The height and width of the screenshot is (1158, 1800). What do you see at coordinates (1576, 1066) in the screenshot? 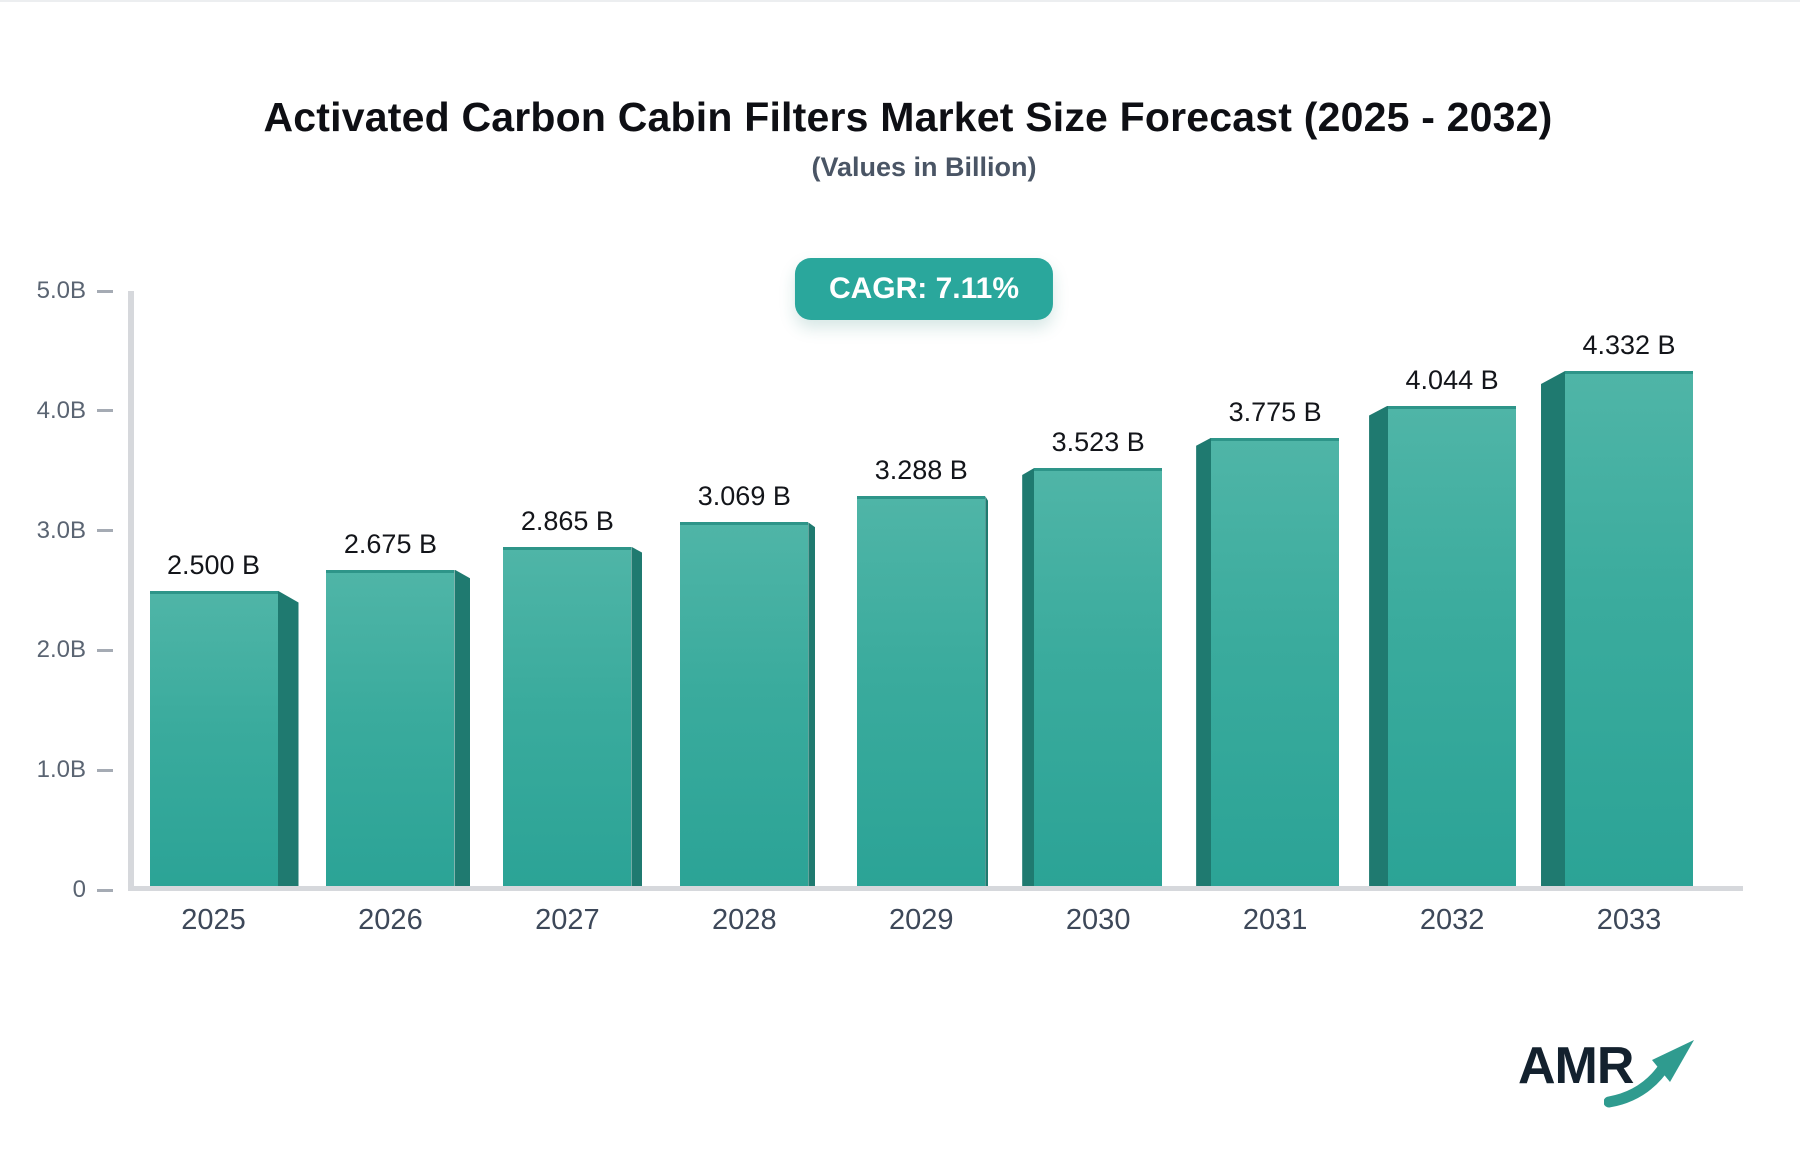
I see `logo-text: AMR` at bounding box center [1576, 1066].